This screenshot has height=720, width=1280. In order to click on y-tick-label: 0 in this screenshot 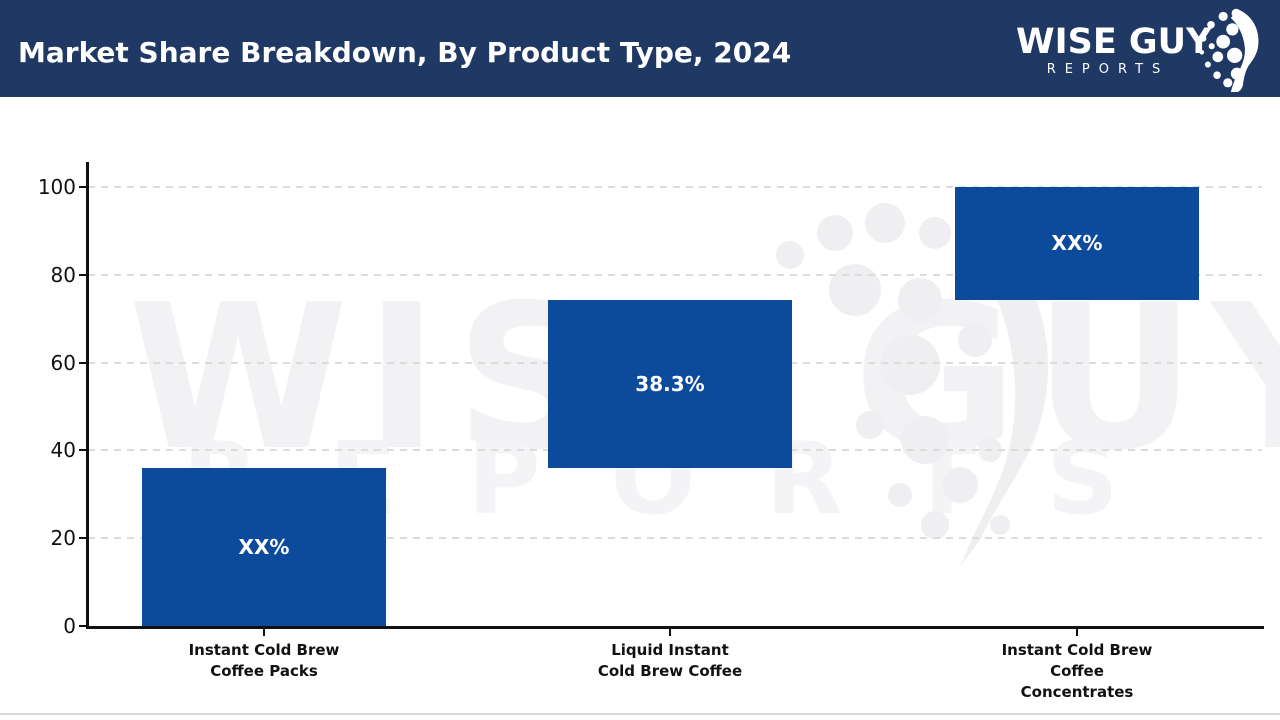, I will do `click(69, 626)`.